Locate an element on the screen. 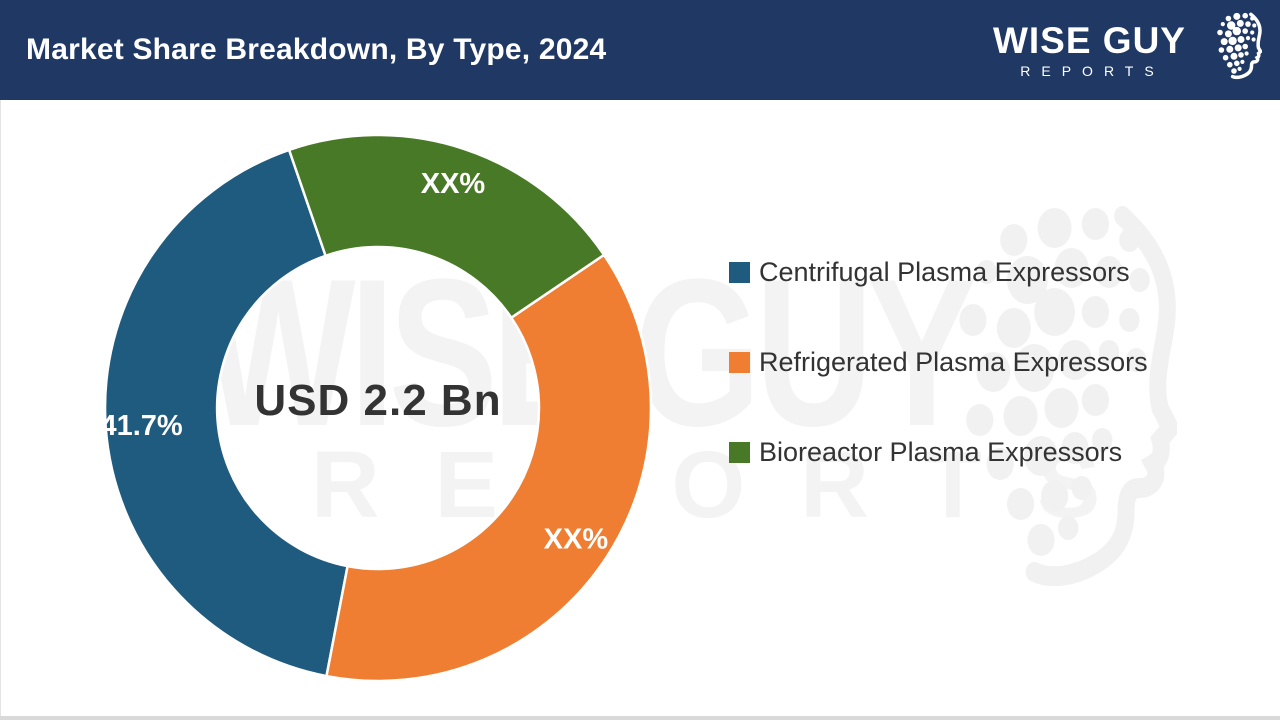  slice-value-label-1: XX% is located at coordinates (576, 539).